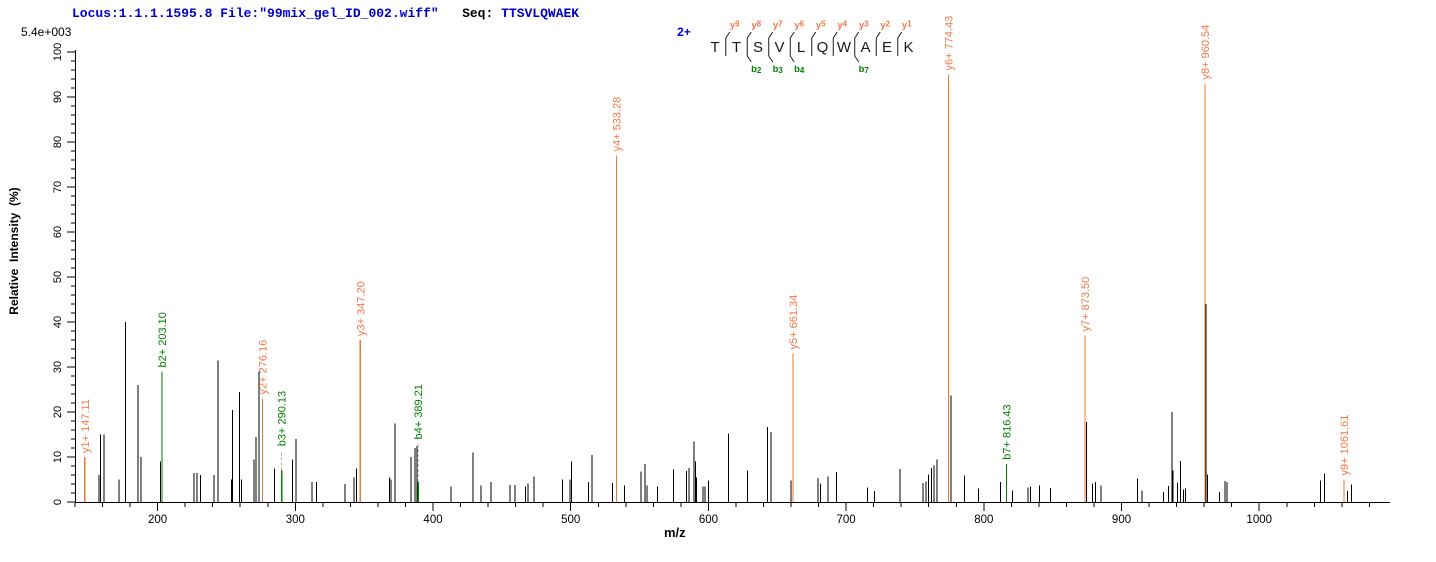  What do you see at coordinates (950, 43) in the screenshot?
I see `fragment-peak-label: y6+ 774.43` at bounding box center [950, 43].